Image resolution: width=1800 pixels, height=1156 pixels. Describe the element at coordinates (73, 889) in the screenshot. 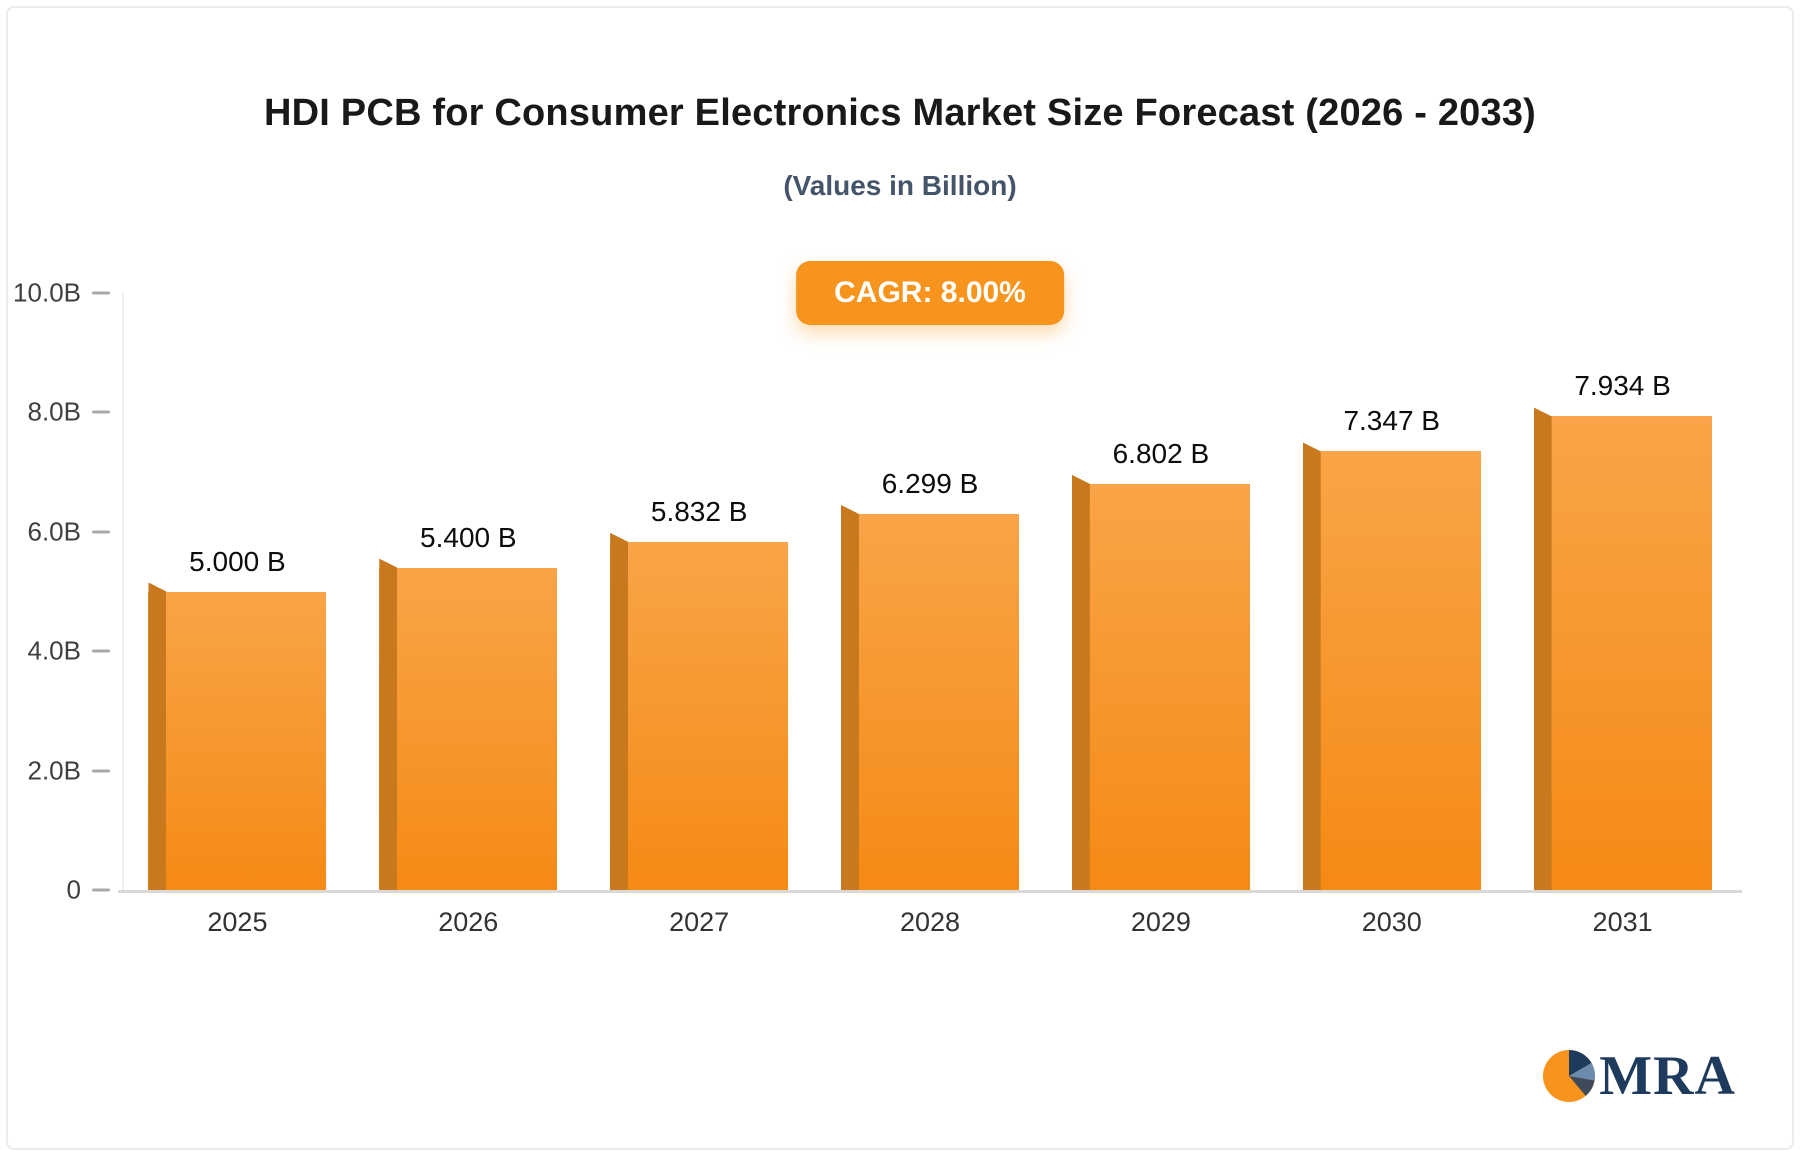

I see `y-tick-label: 0` at that location.